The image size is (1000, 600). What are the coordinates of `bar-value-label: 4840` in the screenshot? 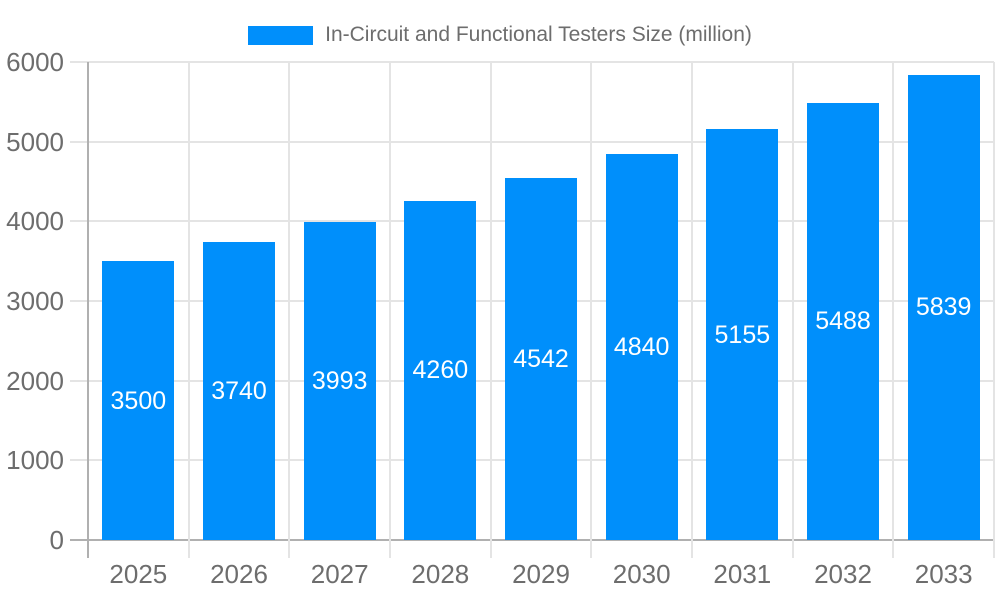 It's located at (641, 347).